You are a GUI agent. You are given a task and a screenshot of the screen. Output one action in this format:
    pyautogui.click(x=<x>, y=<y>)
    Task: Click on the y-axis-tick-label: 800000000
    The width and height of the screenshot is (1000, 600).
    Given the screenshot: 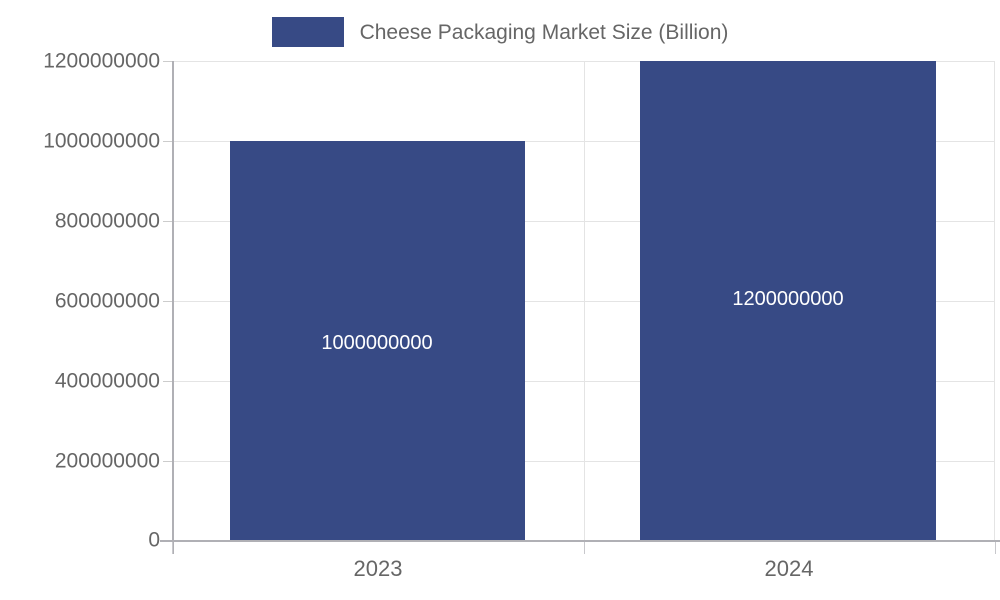 What is the action you would take?
    pyautogui.click(x=107, y=221)
    